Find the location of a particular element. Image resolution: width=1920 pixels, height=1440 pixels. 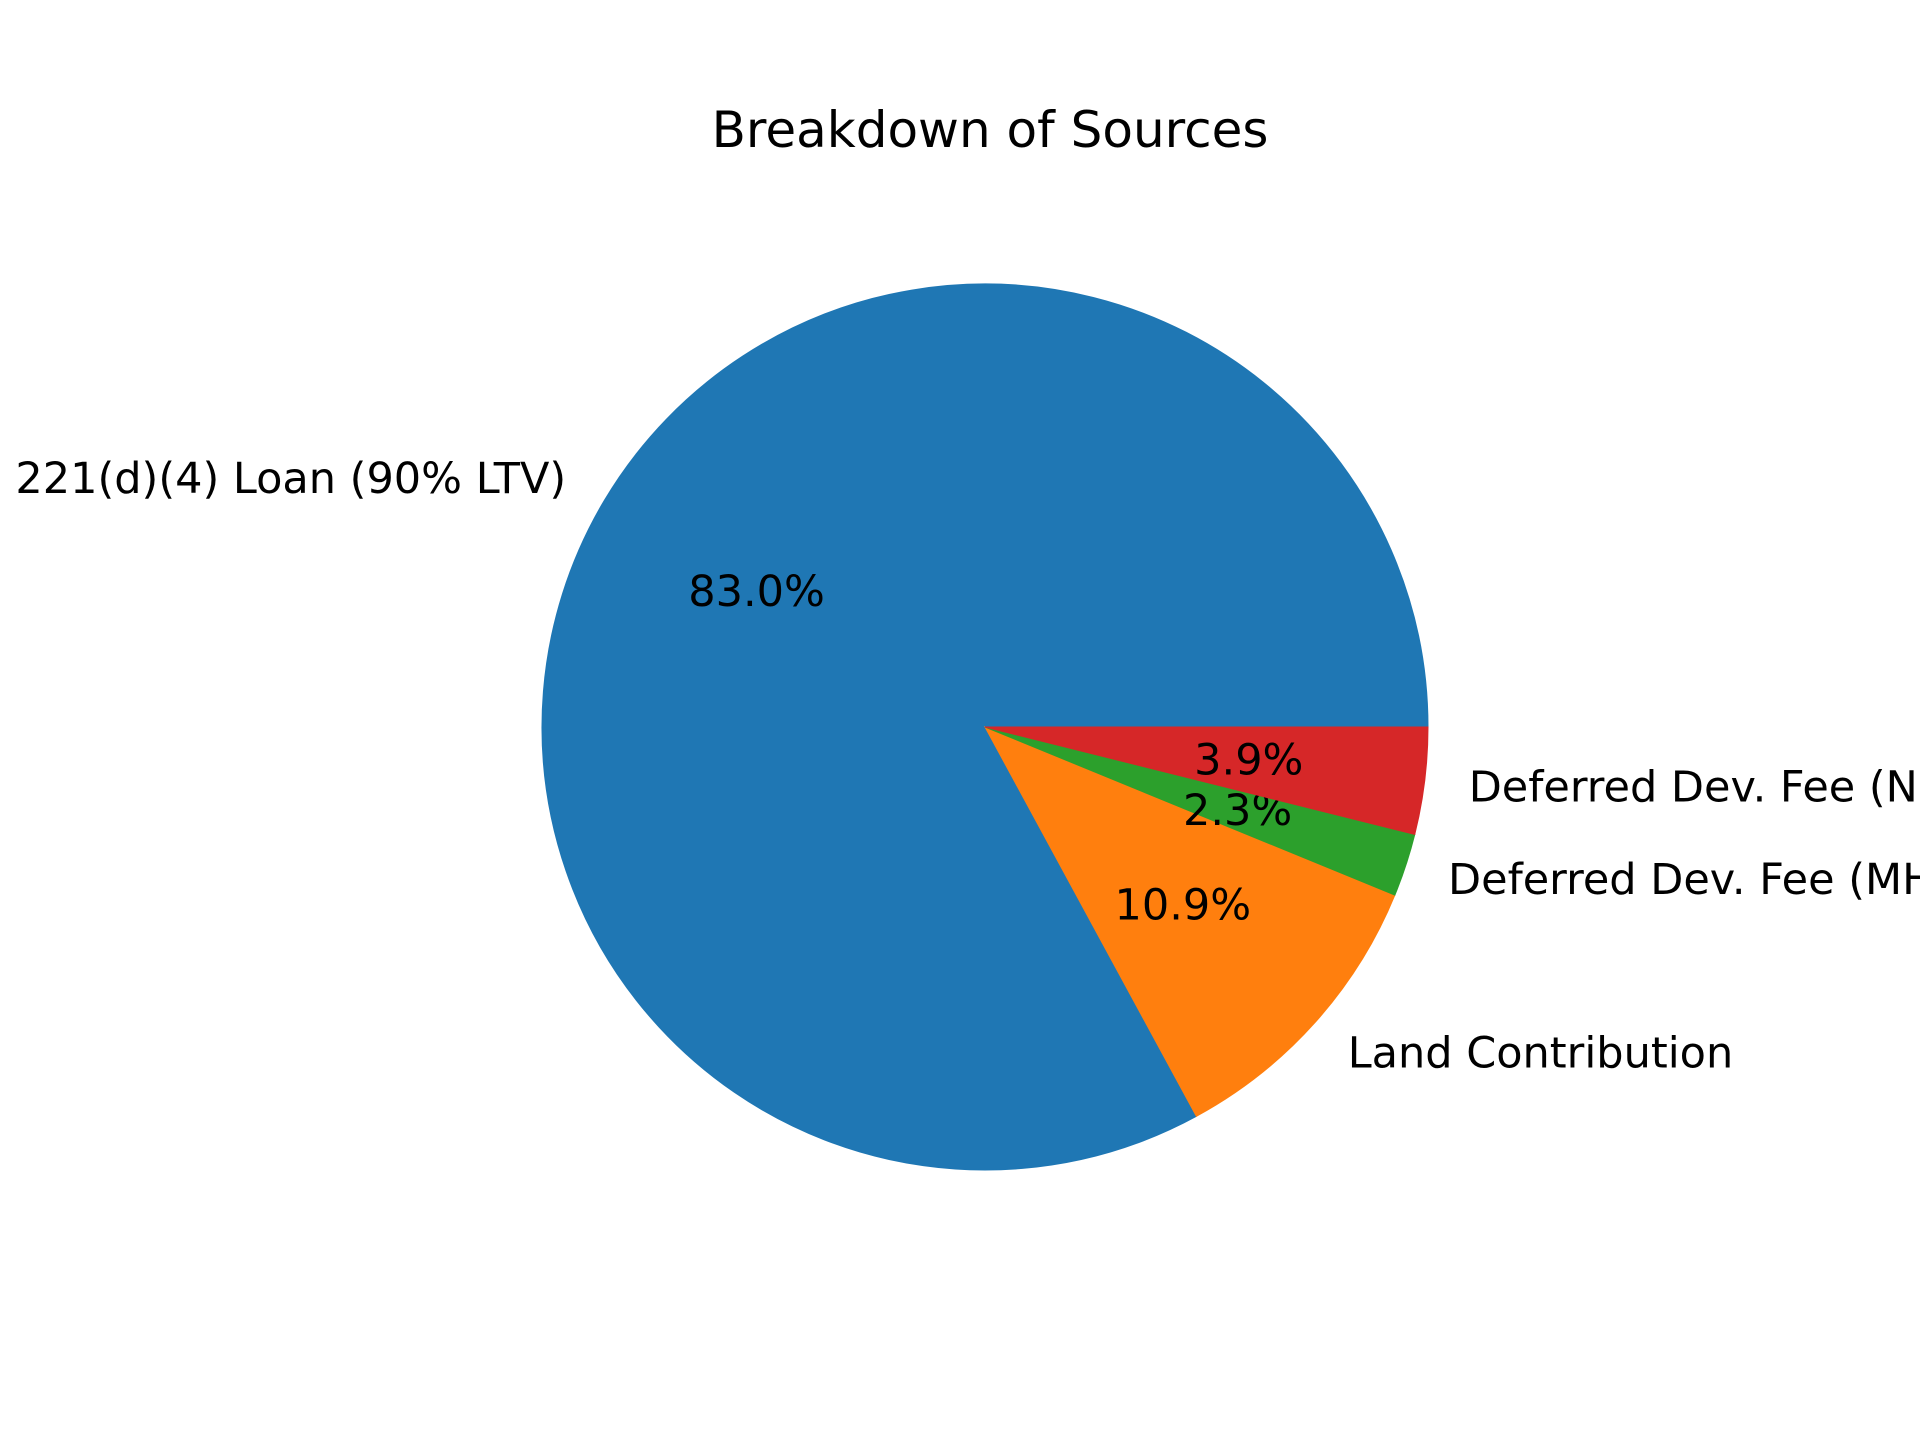

slice-label-hud-221-d-4-loan-90-ltv: HUD 221(d)(4) Loan (90% LTV) is located at coordinates (283, 479).